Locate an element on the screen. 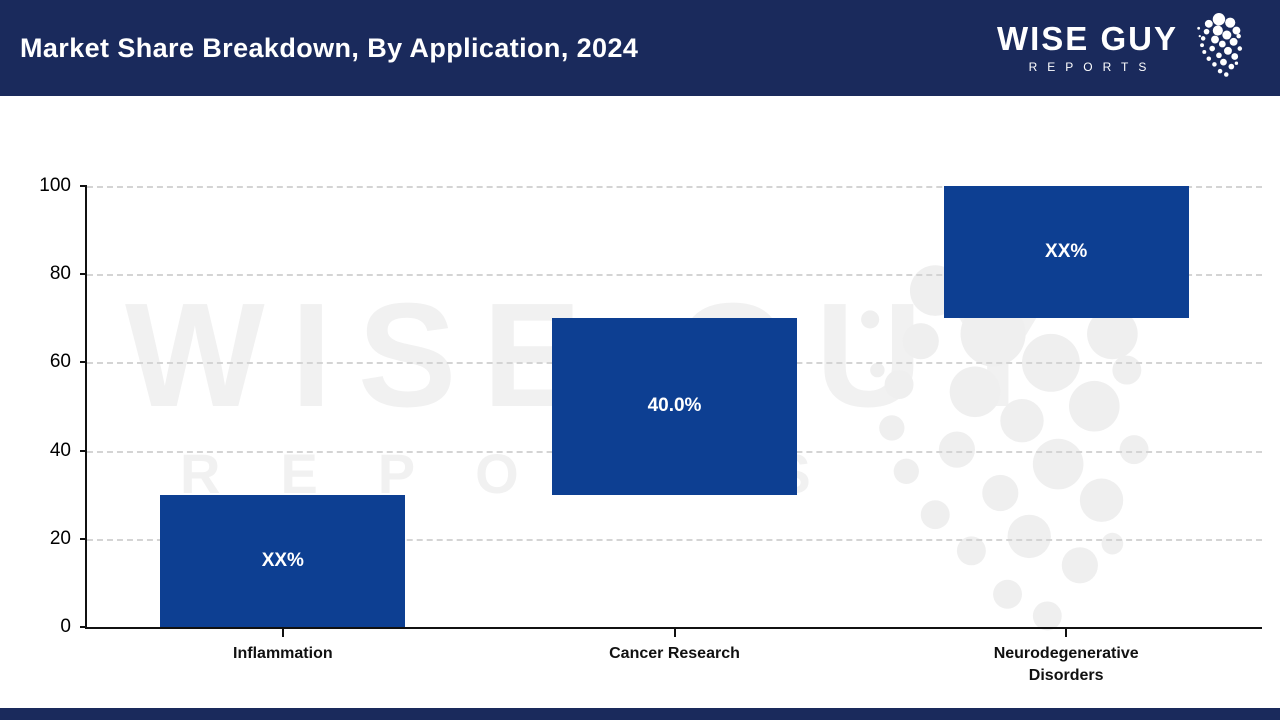 The image size is (1280, 720). bar-segment: 40.0% is located at coordinates (674, 406).